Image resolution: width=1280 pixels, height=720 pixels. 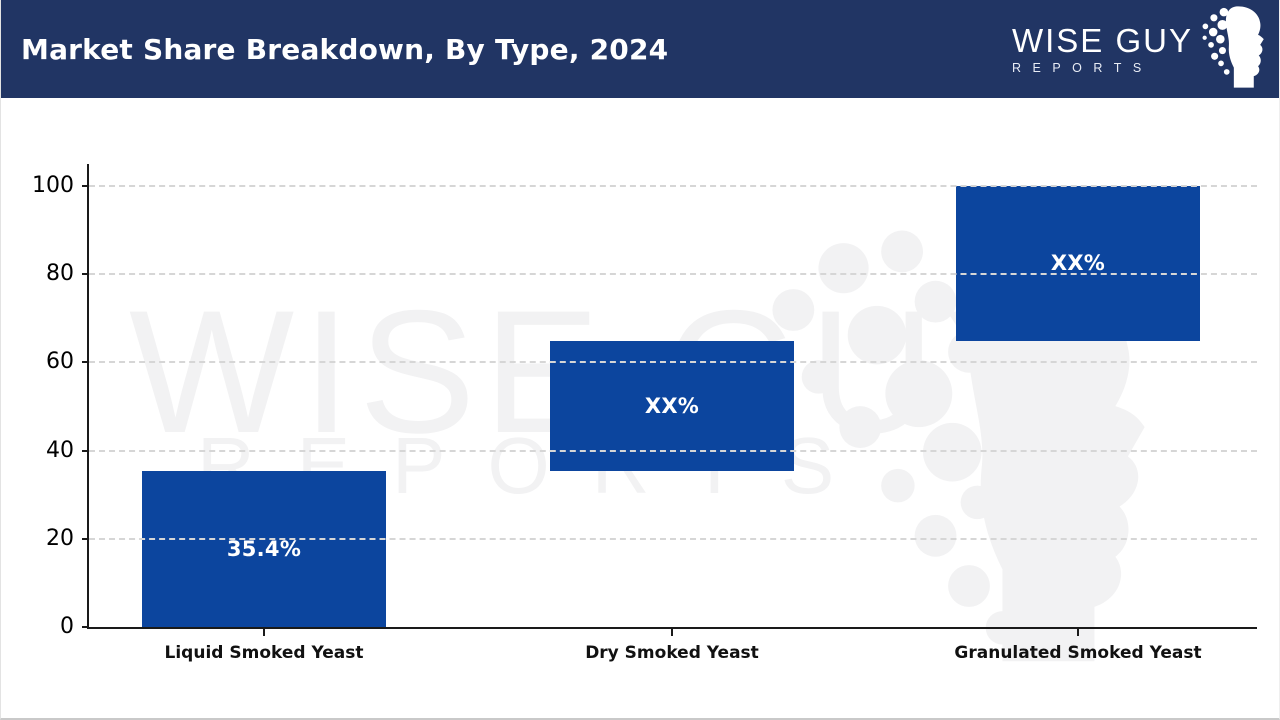 I want to click on x-axis-category-label: Granulated Smoked Yeast, so click(x=1078, y=653).